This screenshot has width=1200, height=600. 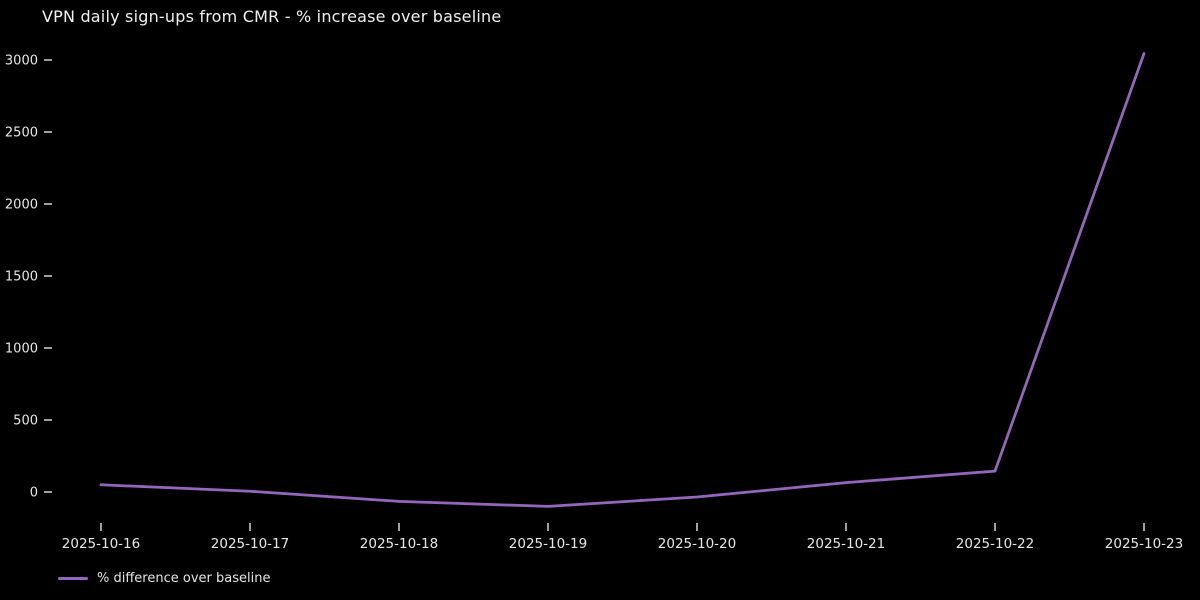 What do you see at coordinates (995, 544) in the screenshot?
I see `x-tick-label: 2025-10-22` at bounding box center [995, 544].